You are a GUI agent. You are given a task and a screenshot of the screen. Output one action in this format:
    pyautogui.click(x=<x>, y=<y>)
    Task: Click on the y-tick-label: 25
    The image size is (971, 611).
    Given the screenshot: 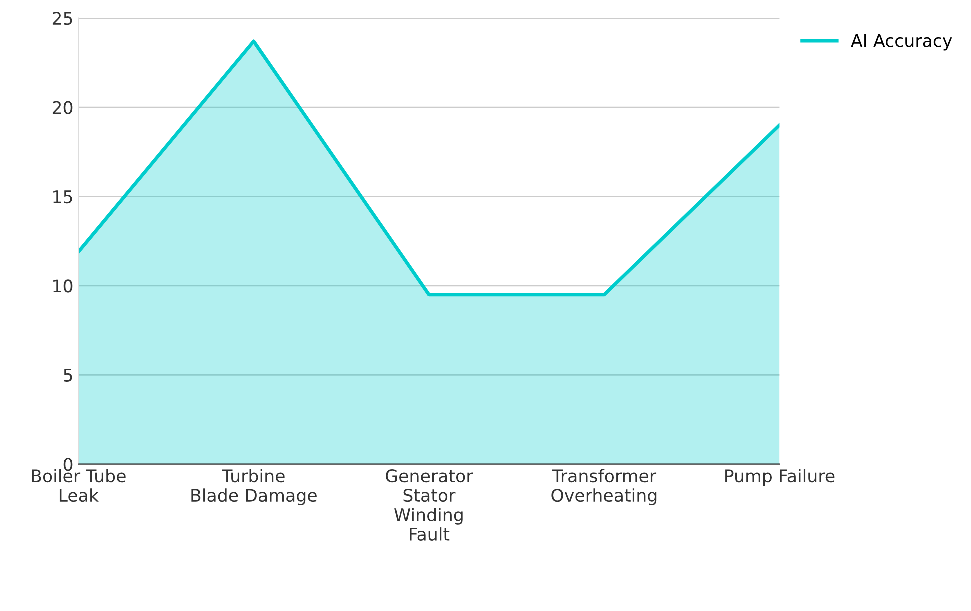 What is the action you would take?
    pyautogui.click(x=62, y=19)
    